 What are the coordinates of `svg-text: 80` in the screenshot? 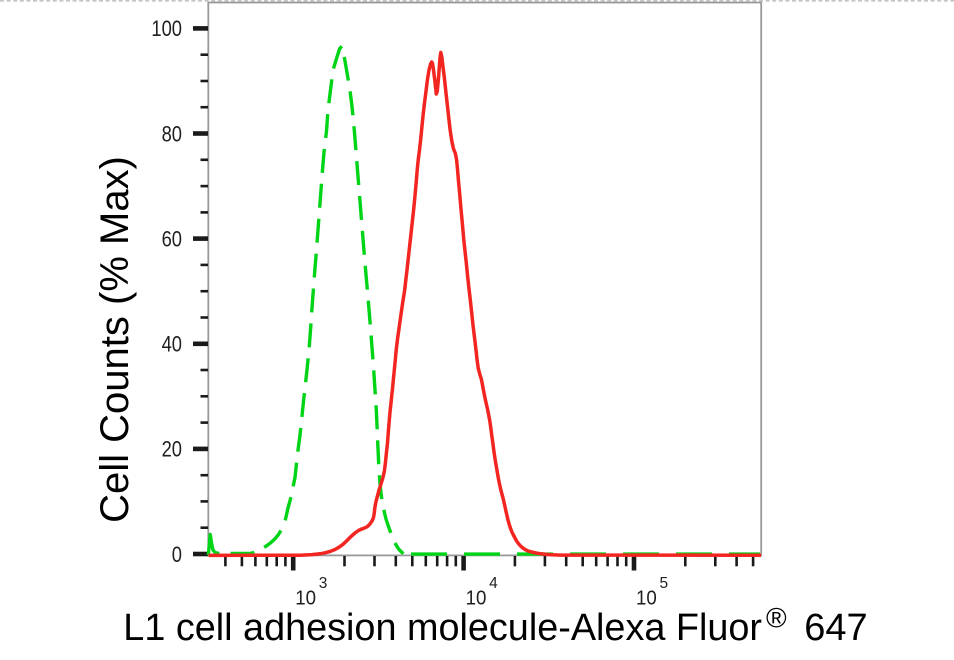 It's located at (172, 133).